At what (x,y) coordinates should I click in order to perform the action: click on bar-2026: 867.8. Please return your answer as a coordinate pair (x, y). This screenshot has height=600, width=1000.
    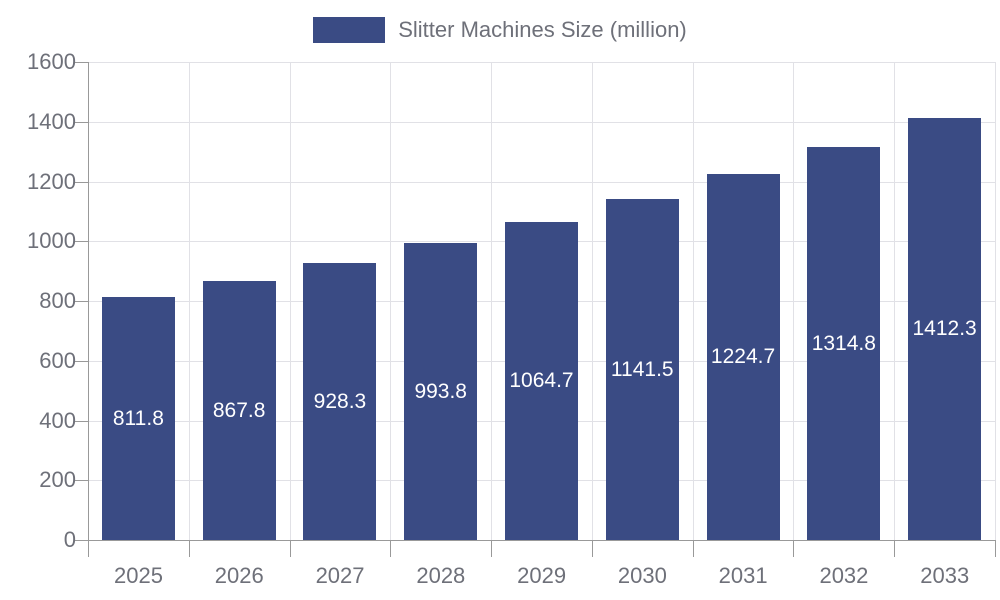
    Looking at the image, I should click on (239, 410).